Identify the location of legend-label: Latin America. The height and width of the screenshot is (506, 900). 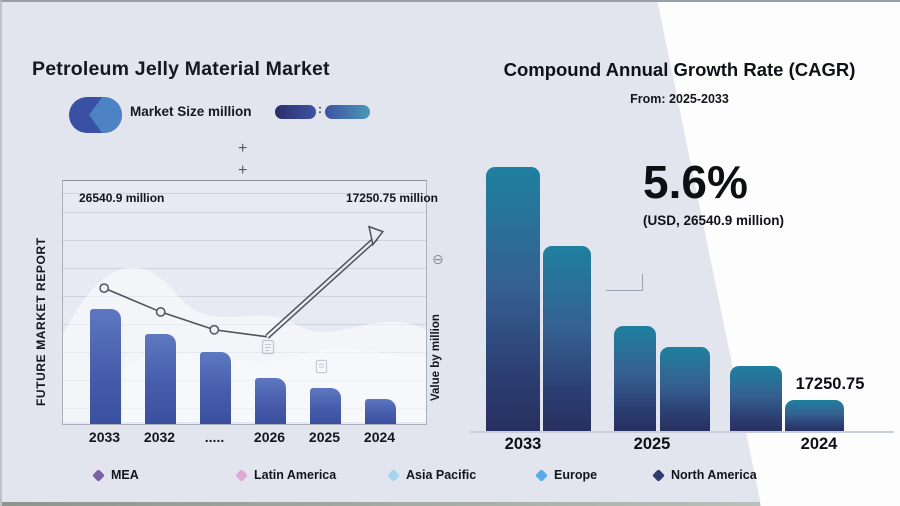
(295, 475).